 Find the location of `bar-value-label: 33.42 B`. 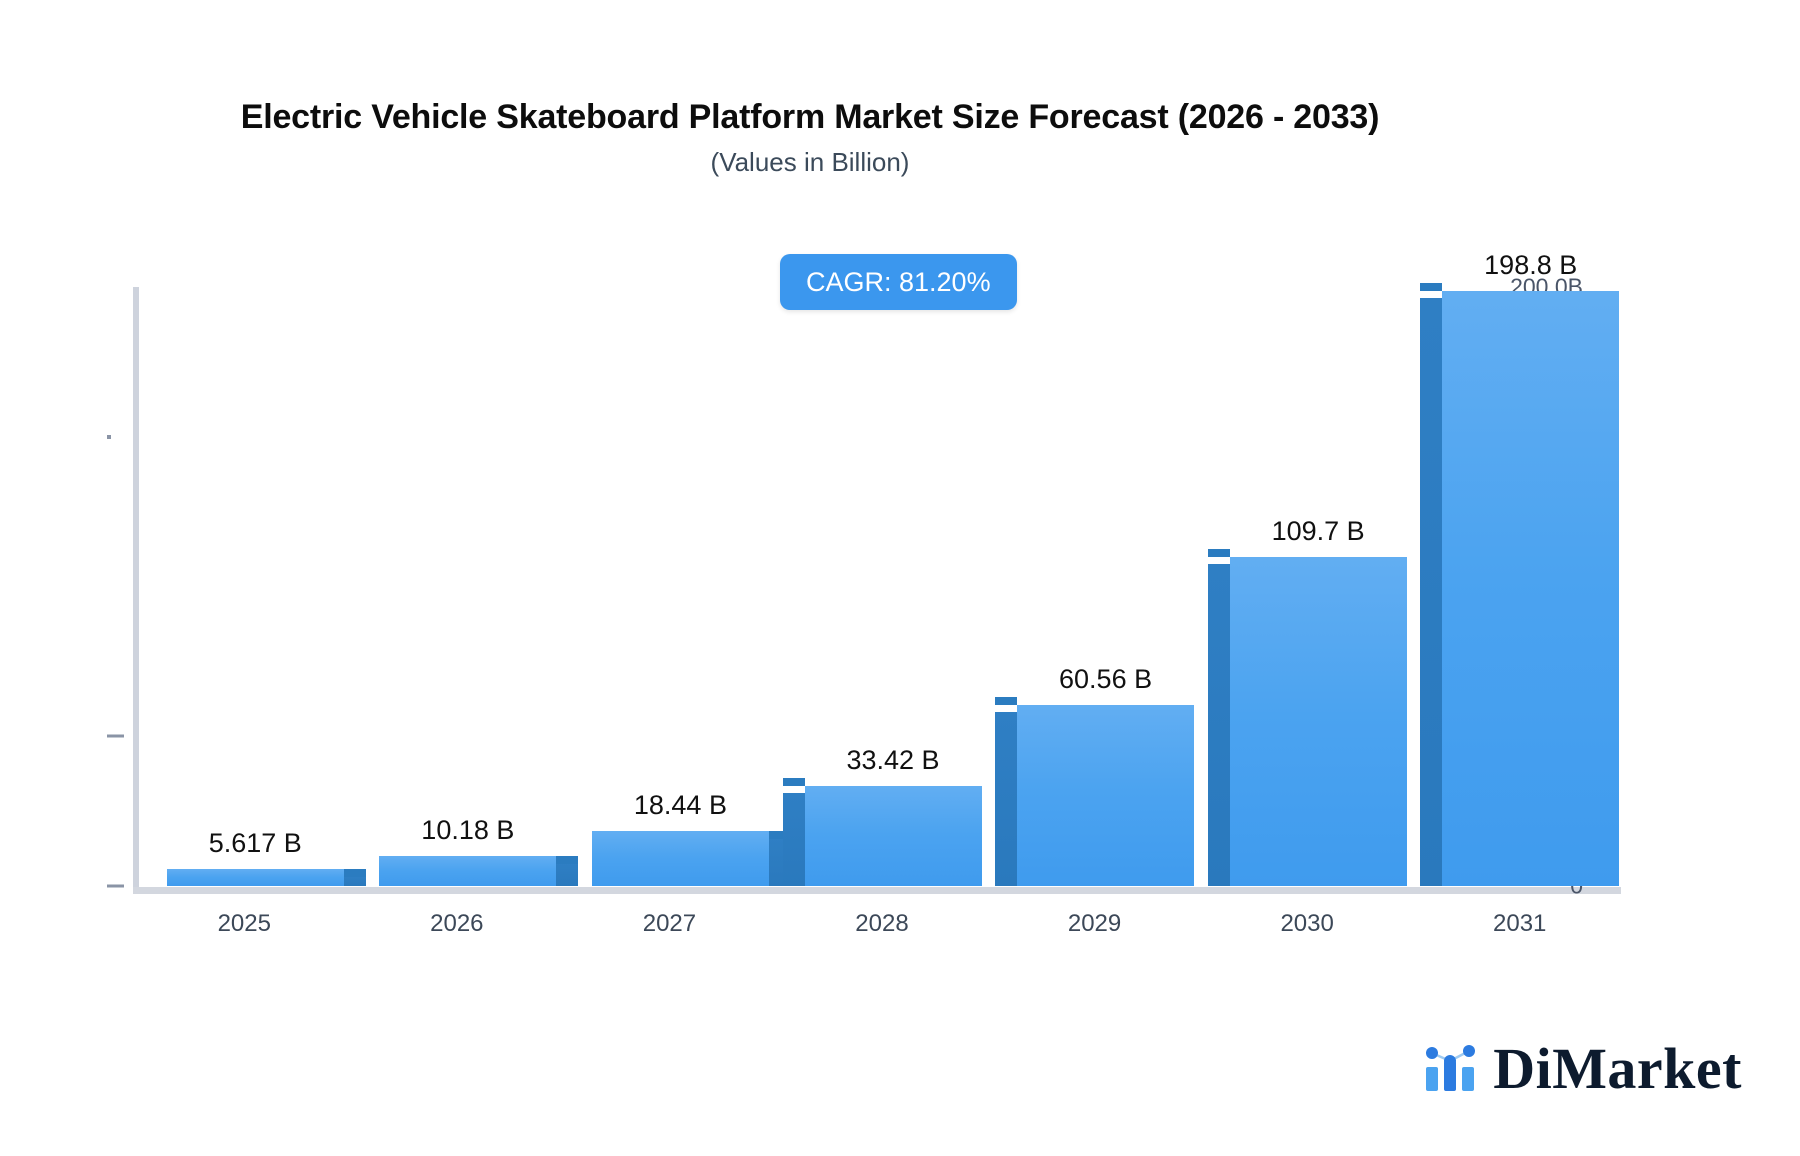

bar-value-label: 33.42 B is located at coordinates (893, 759).